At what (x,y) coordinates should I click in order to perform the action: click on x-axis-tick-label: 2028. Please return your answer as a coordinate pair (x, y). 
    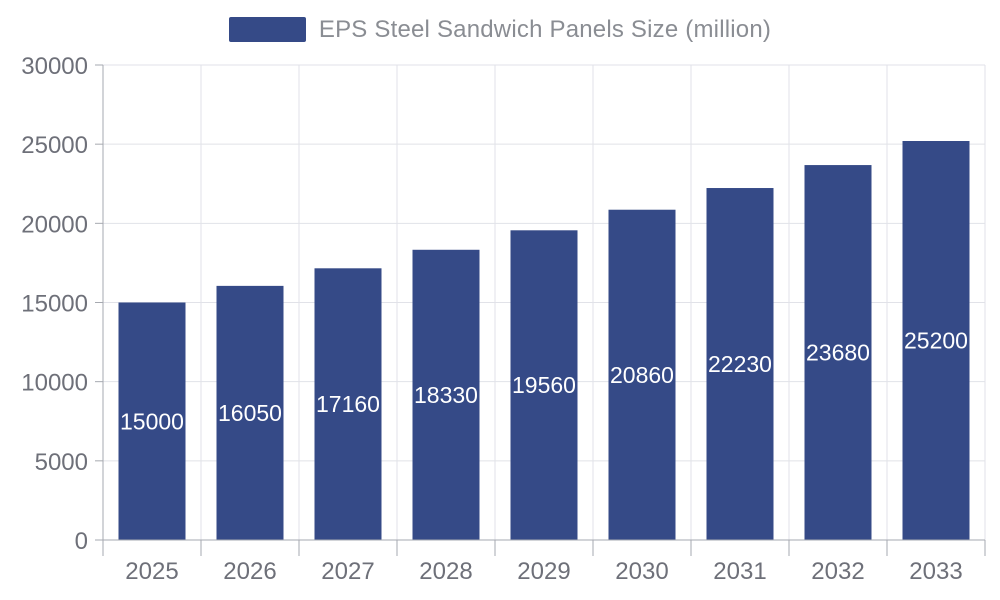
    Looking at the image, I should click on (445, 571).